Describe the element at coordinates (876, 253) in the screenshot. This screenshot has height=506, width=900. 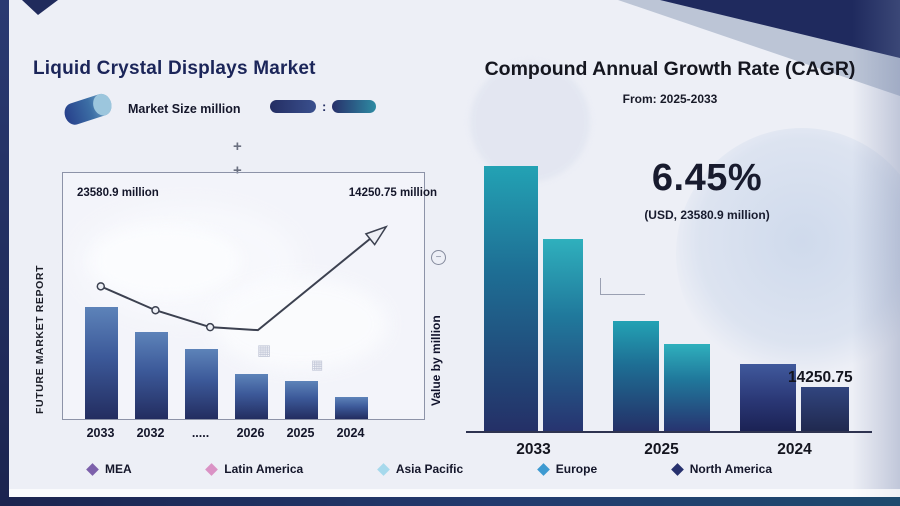
I see `decor-right-band` at that location.